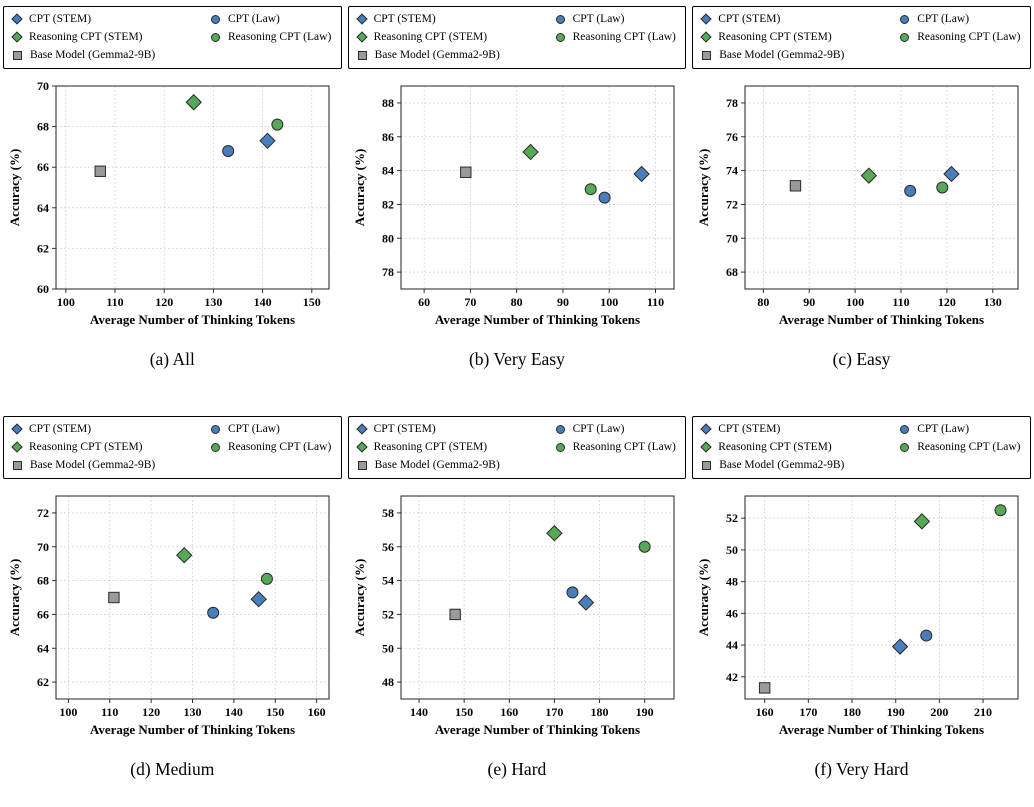  Describe the element at coordinates (388, 137) in the screenshot. I see `svg-text: 86` at that location.